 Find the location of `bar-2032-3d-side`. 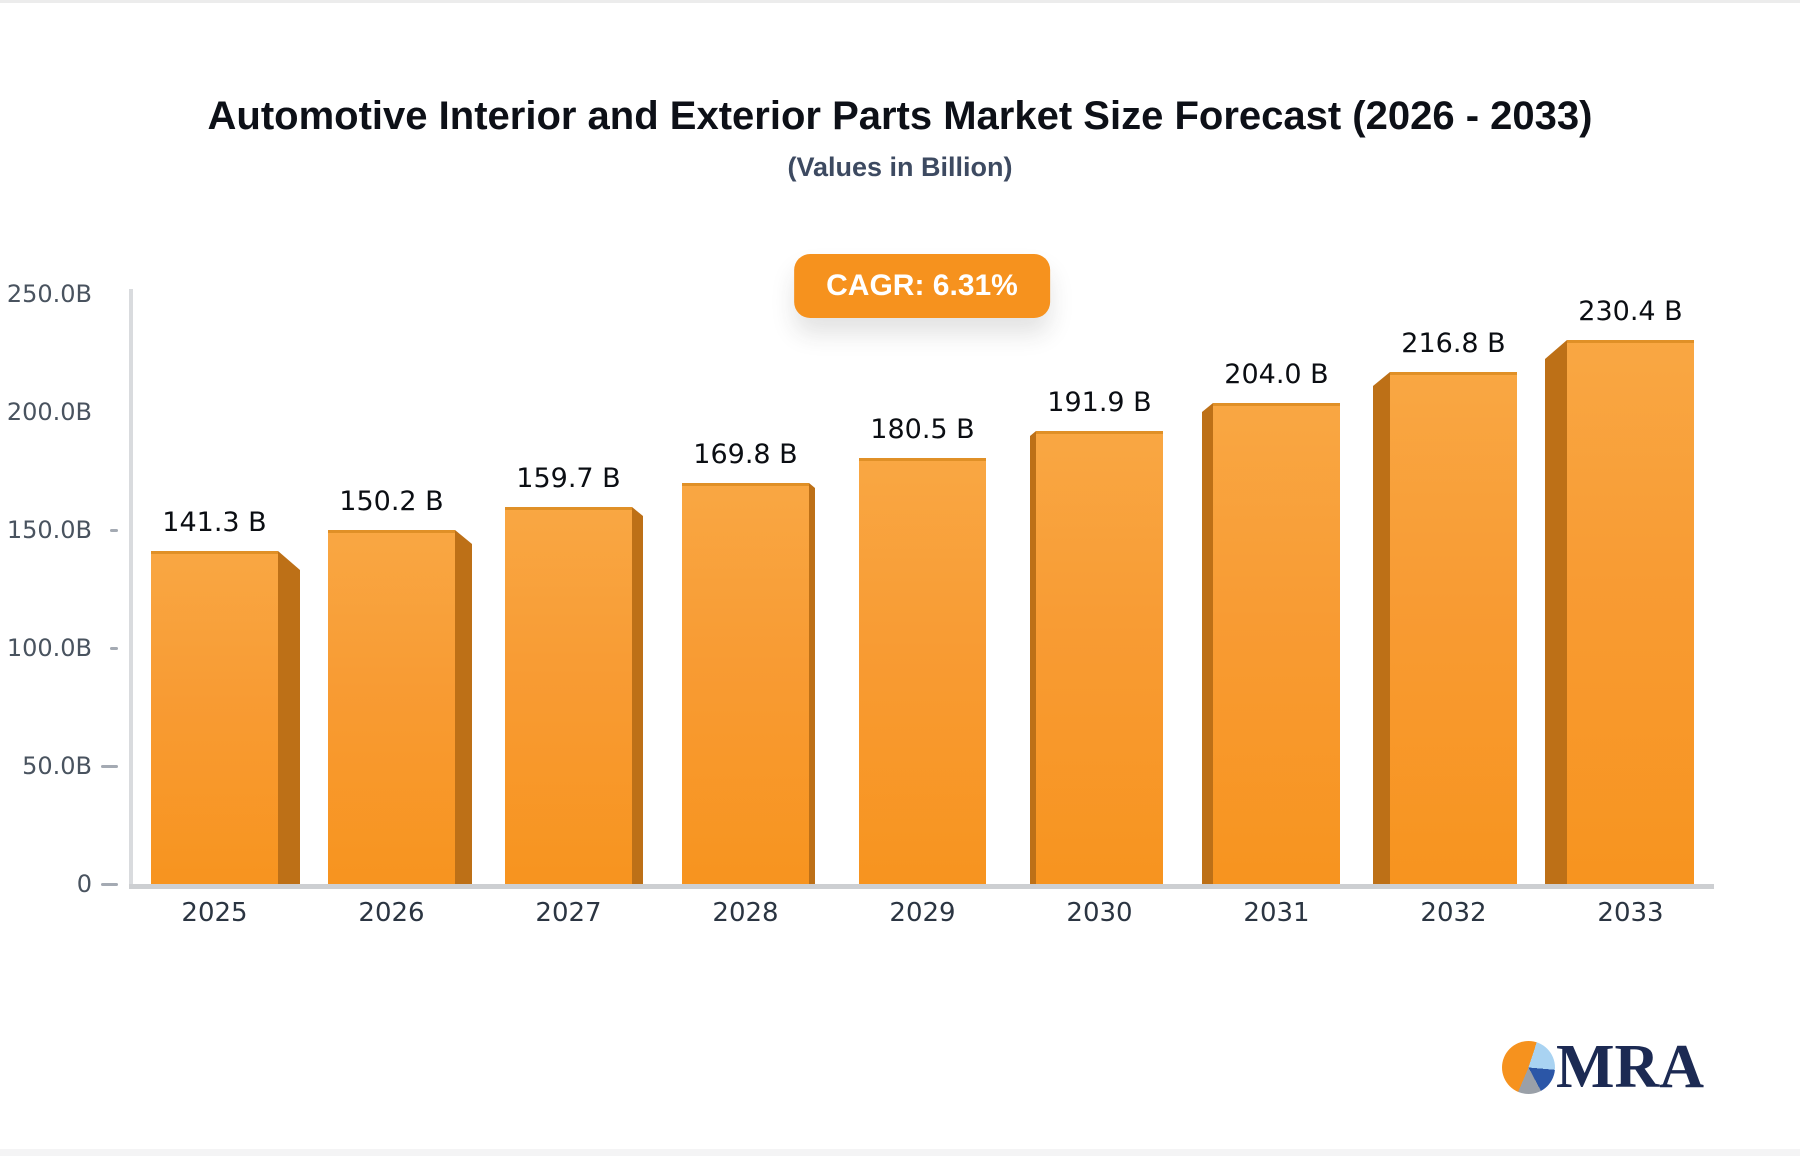

bar-2032-3d-side is located at coordinates (1381, 628).